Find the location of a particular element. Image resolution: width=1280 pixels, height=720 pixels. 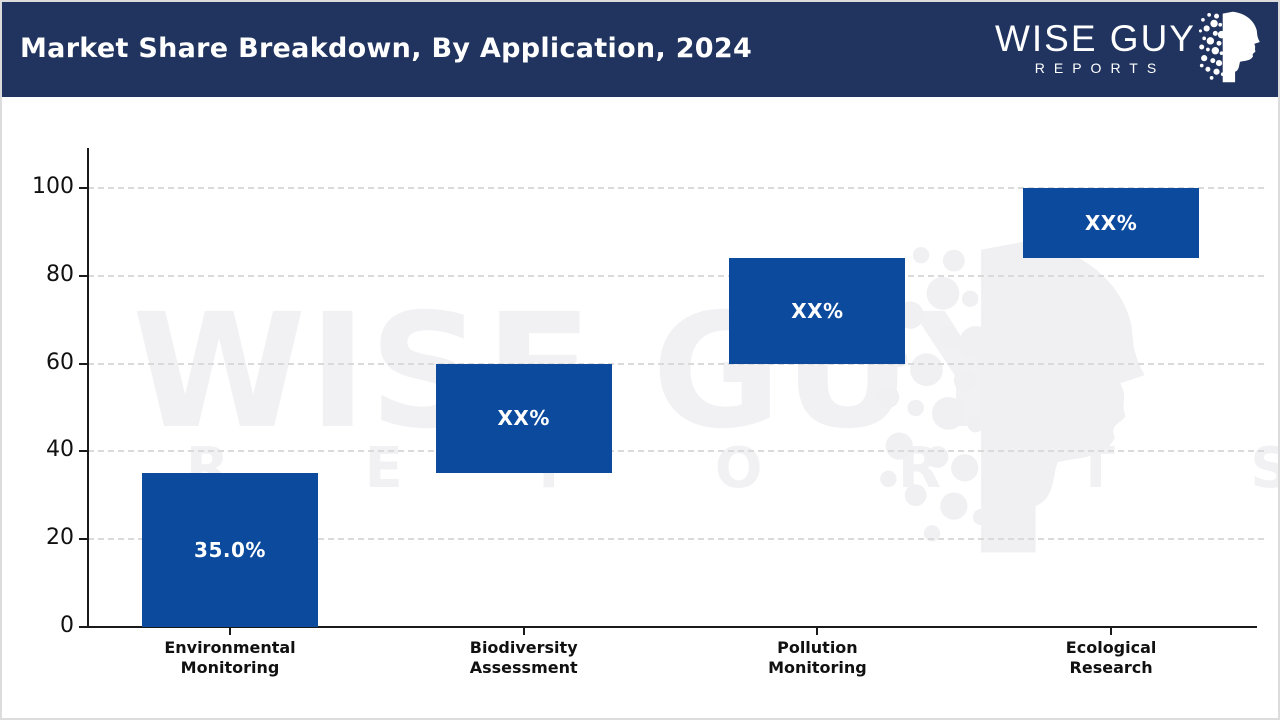

y-tick-label: 100 is located at coordinates (53, 186).